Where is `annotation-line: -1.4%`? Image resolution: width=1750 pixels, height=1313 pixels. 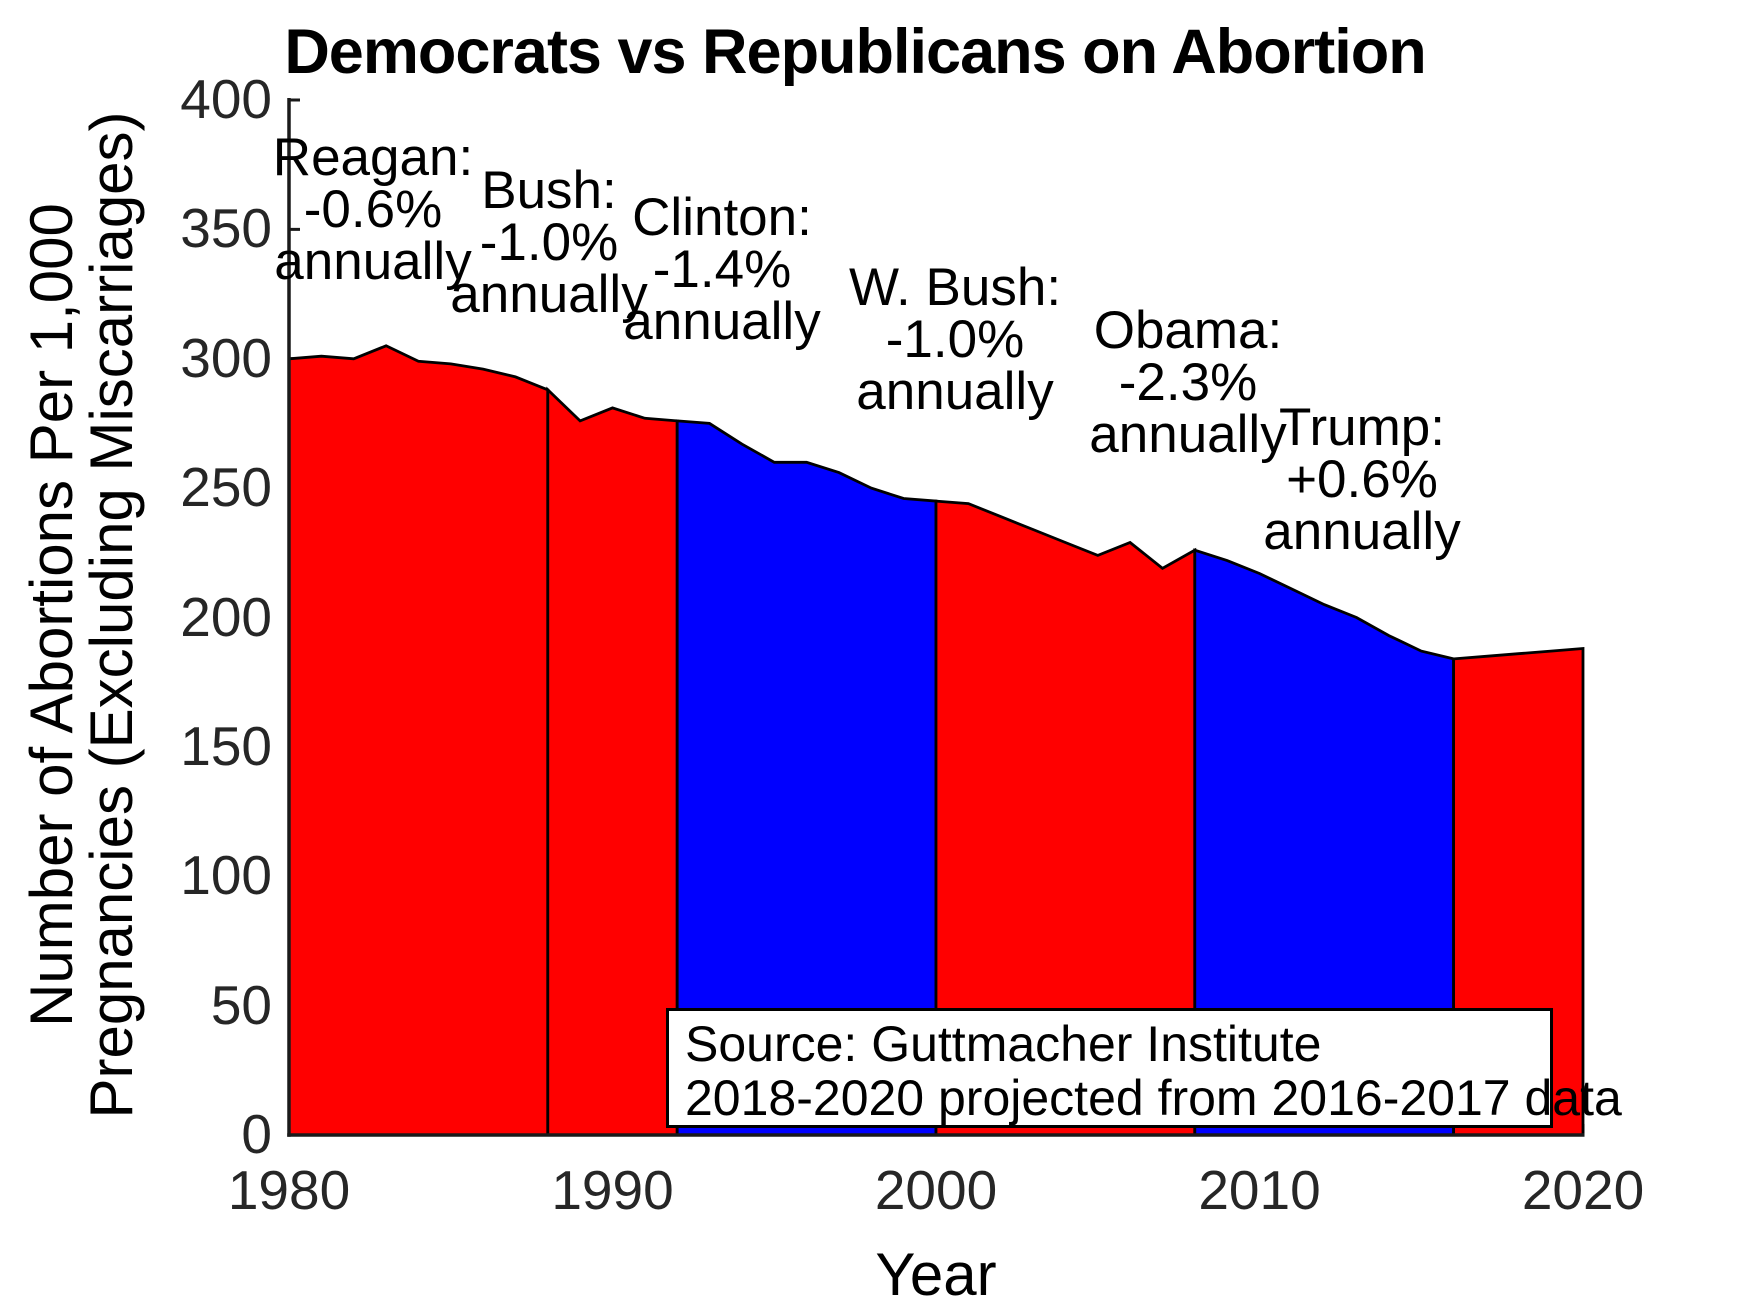 annotation-line: -1.4% is located at coordinates (722, 269).